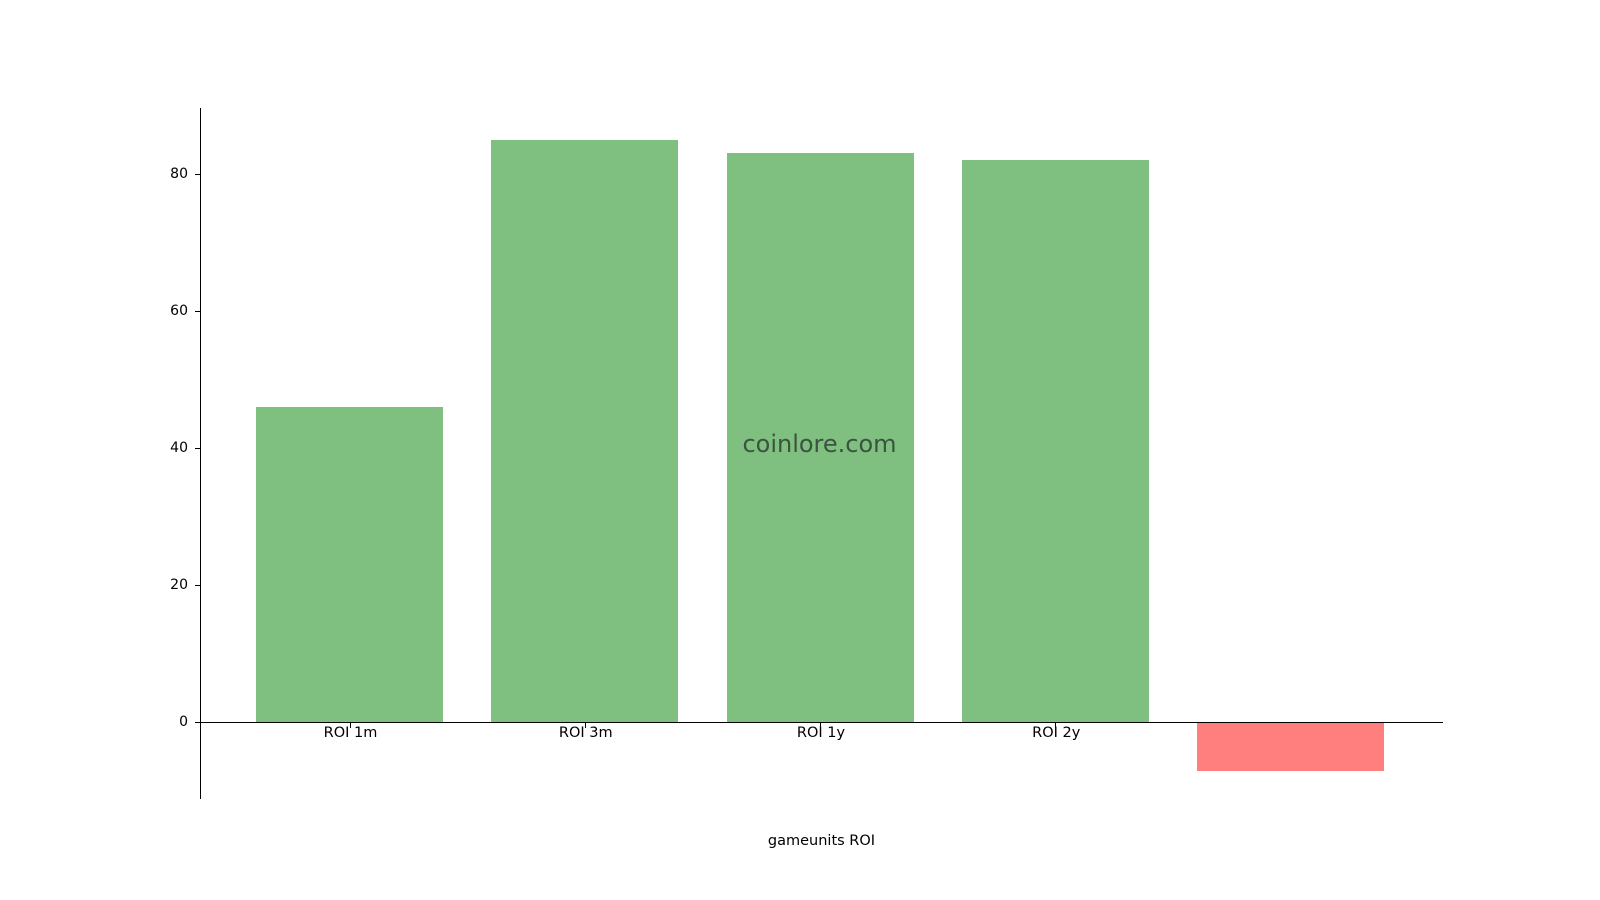 The height and width of the screenshot is (900, 1600). What do you see at coordinates (819, 444) in the screenshot?
I see `watermark: coinlore.com` at bounding box center [819, 444].